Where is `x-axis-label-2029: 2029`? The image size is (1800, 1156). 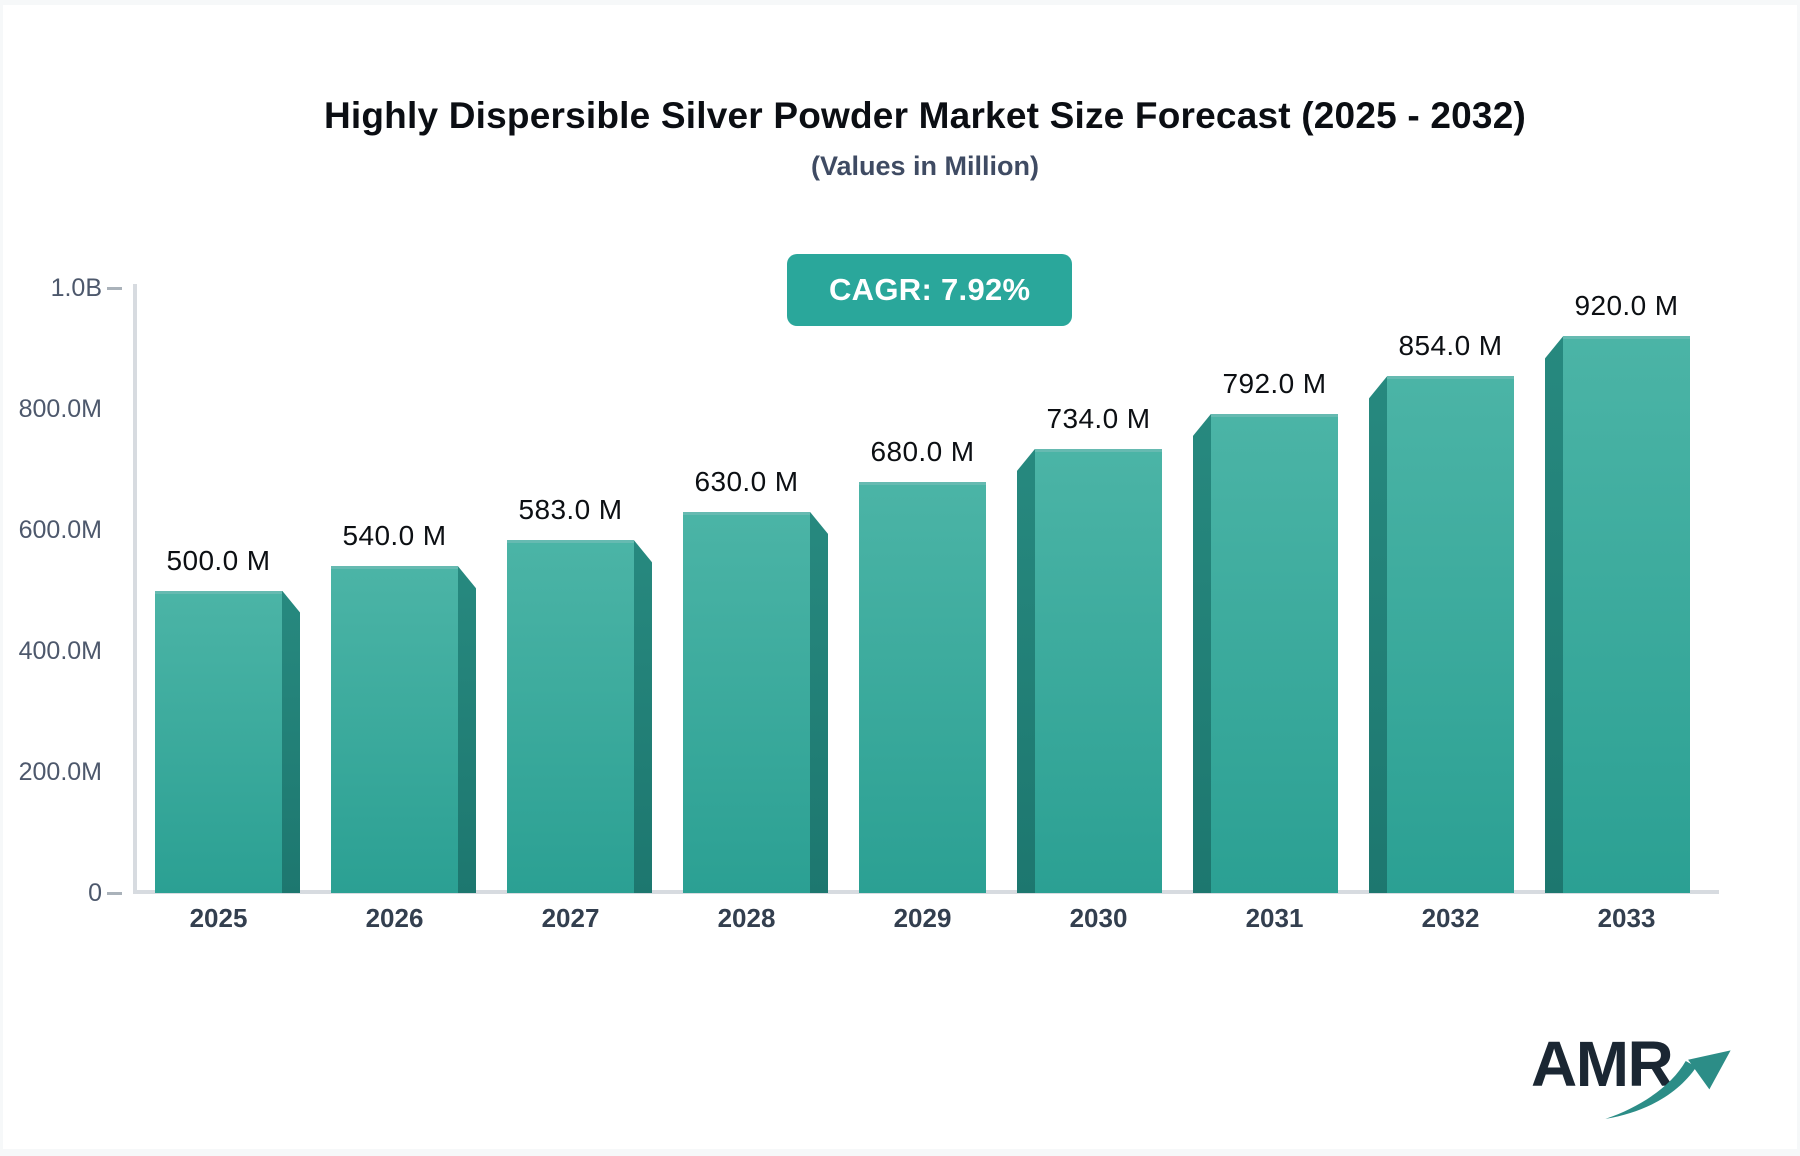
x-axis-label-2029: 2029 is located at coordinates (922, 918).